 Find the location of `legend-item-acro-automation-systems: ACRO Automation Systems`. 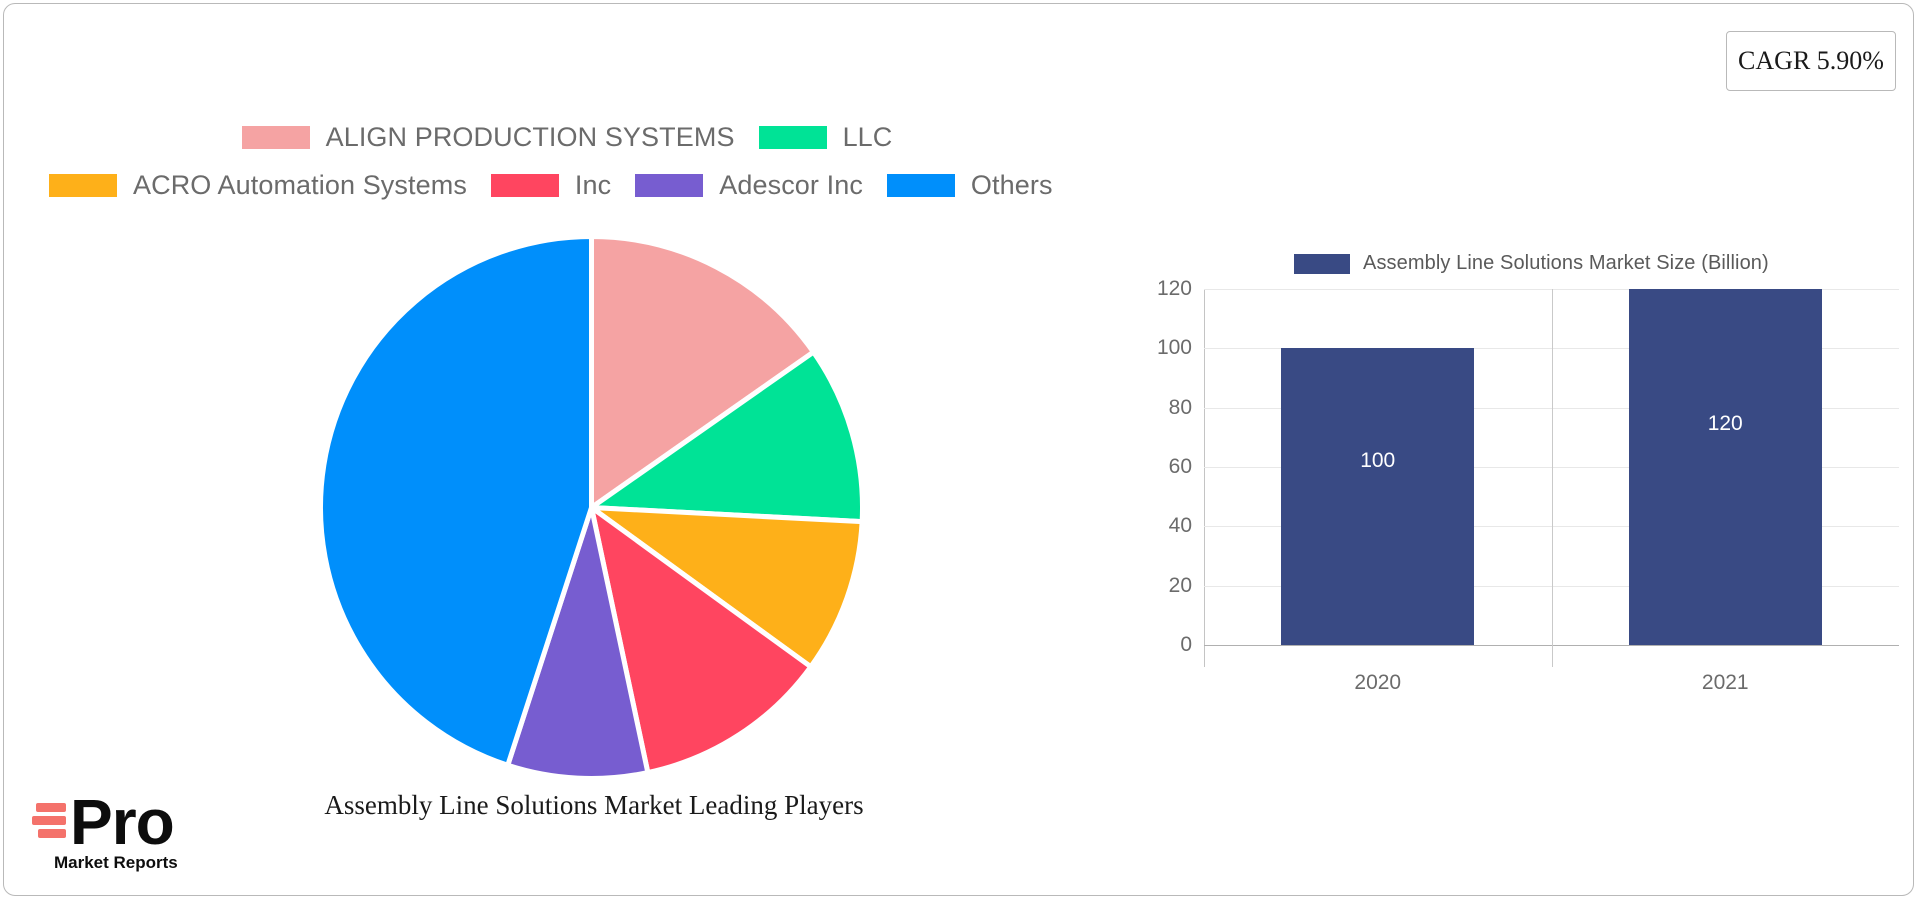

legend-item-acro-automation-systems: ACRO Automation Systems is located at coordinates (258, 185).